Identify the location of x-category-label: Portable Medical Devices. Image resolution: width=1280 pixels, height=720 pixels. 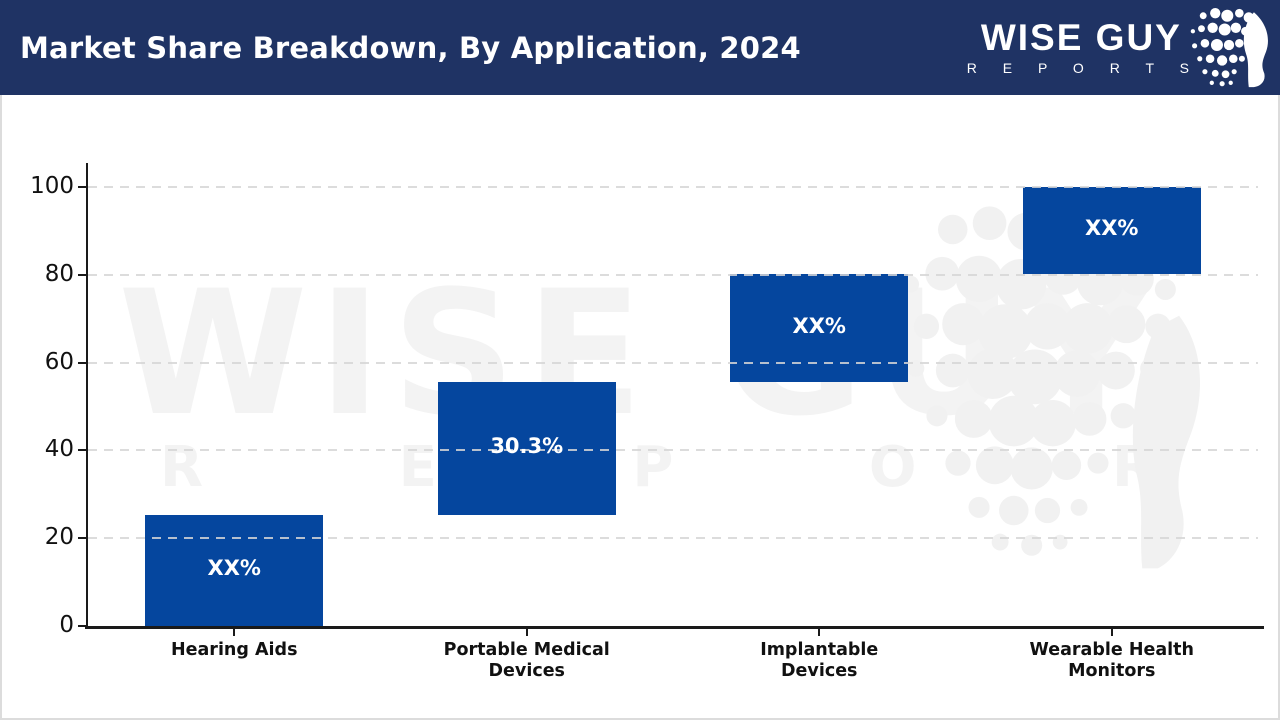
(526, 660).